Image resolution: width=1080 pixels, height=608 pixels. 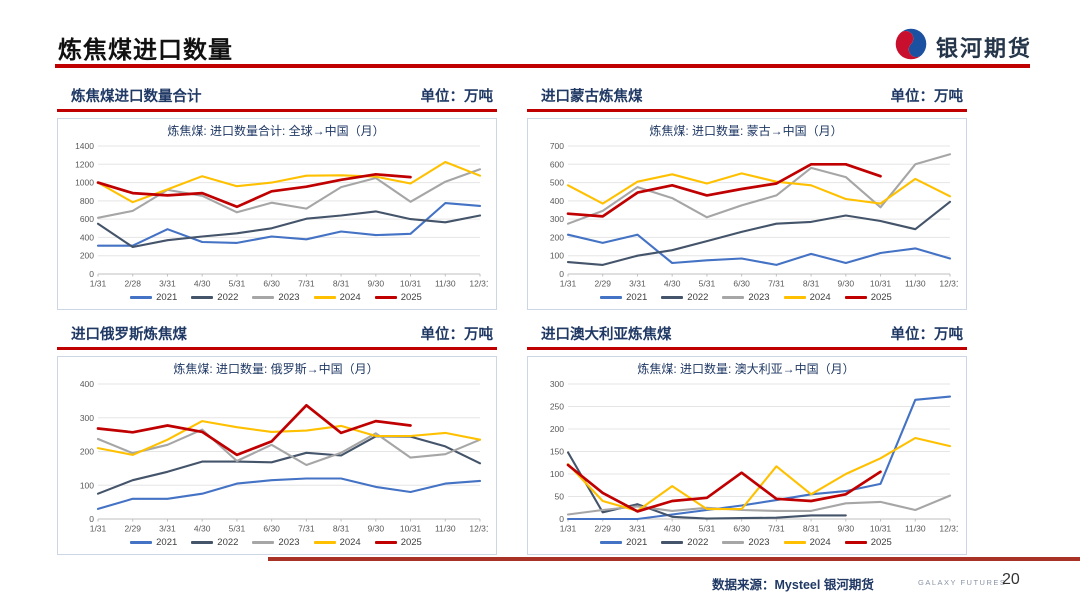 I want to click on svg-text: 1400, so click(x=84, y=146).